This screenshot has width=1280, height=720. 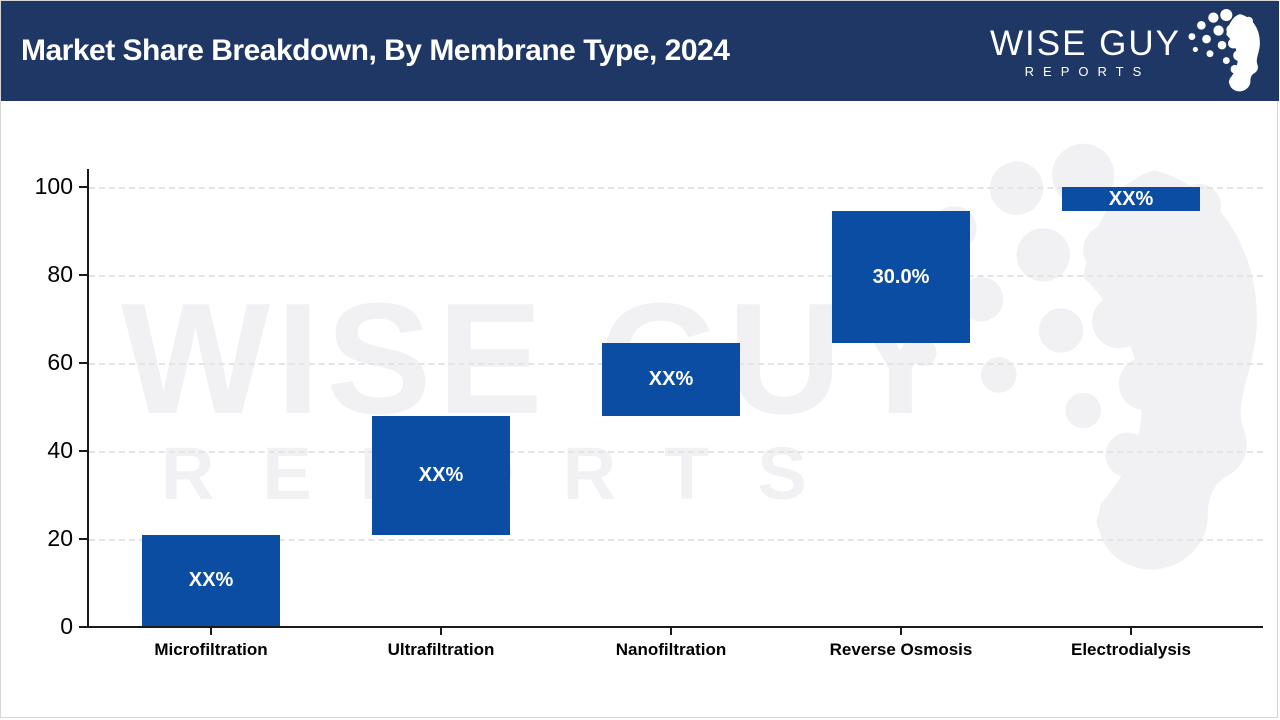 What do you see at coordinates (60, 450) in the screenshot?
I see `y-tick-label-40: 40` at bounding box center [60, 450].